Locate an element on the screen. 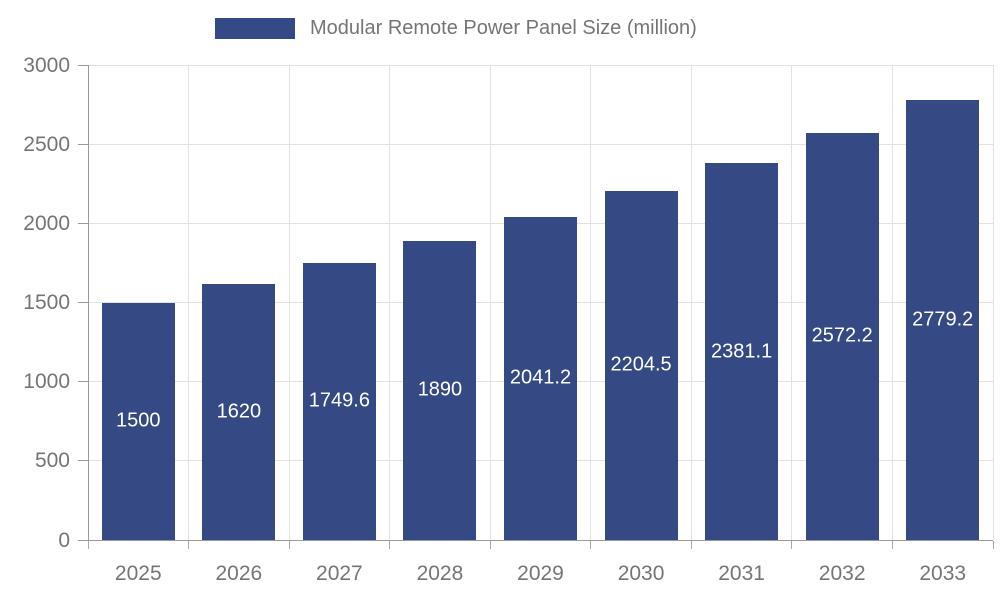 The height and width of the screenshot is (600, 1000). x-tick-label: 2027 is located at coordinates (339, 573).